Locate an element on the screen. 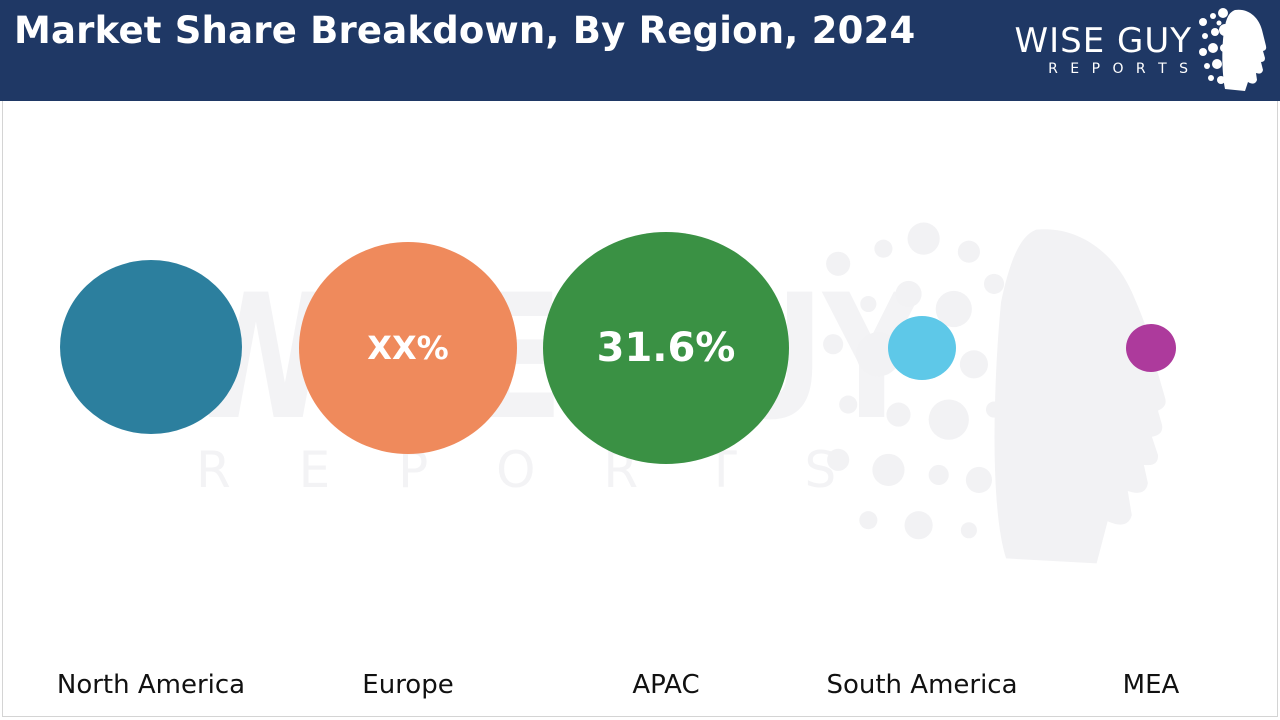 The height and width of the screenshot is (720, 1280). bubble-europe: XX% is located at coordinates (408, 348).